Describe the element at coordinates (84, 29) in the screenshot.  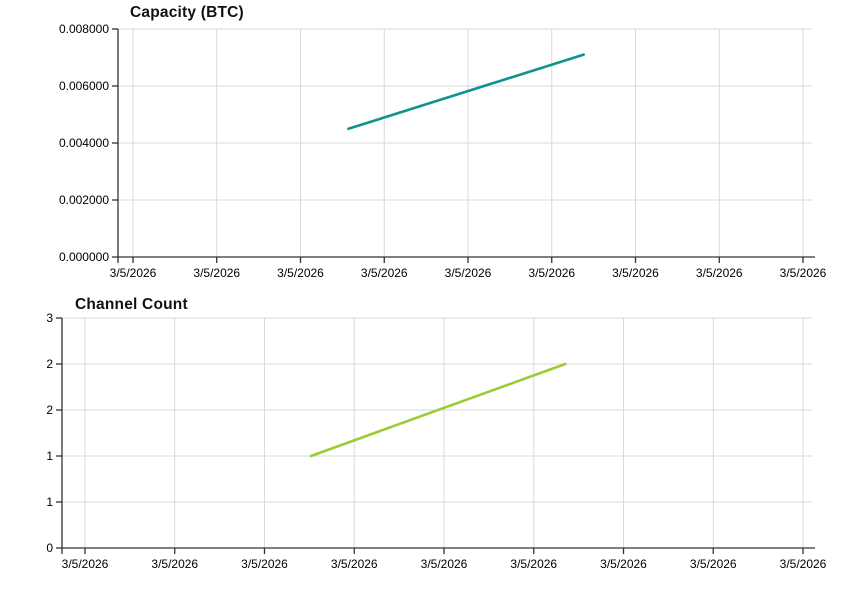
I see `y-tick-label: 0.008000` at that location.